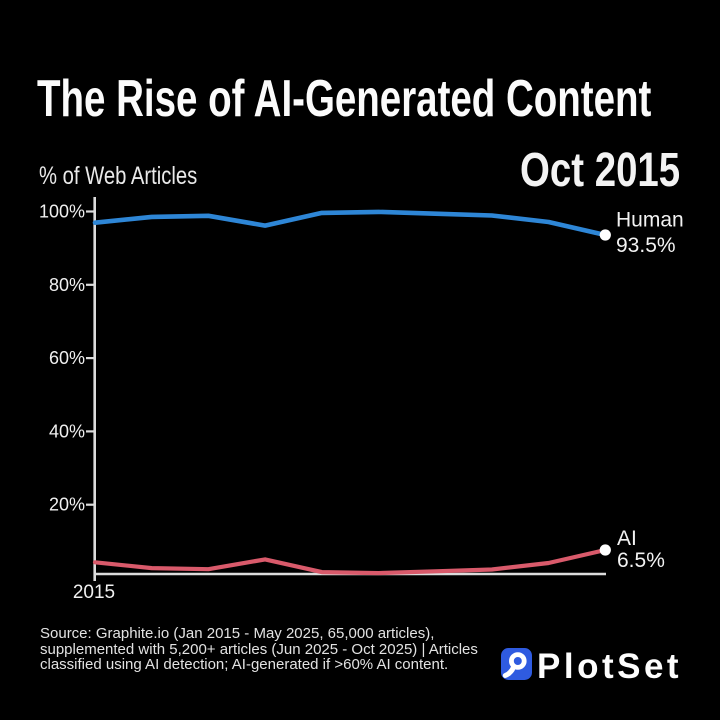  Describe the element at coordinates (62, 212) in the screenshot. I see `svg-text: 100%` at that location.